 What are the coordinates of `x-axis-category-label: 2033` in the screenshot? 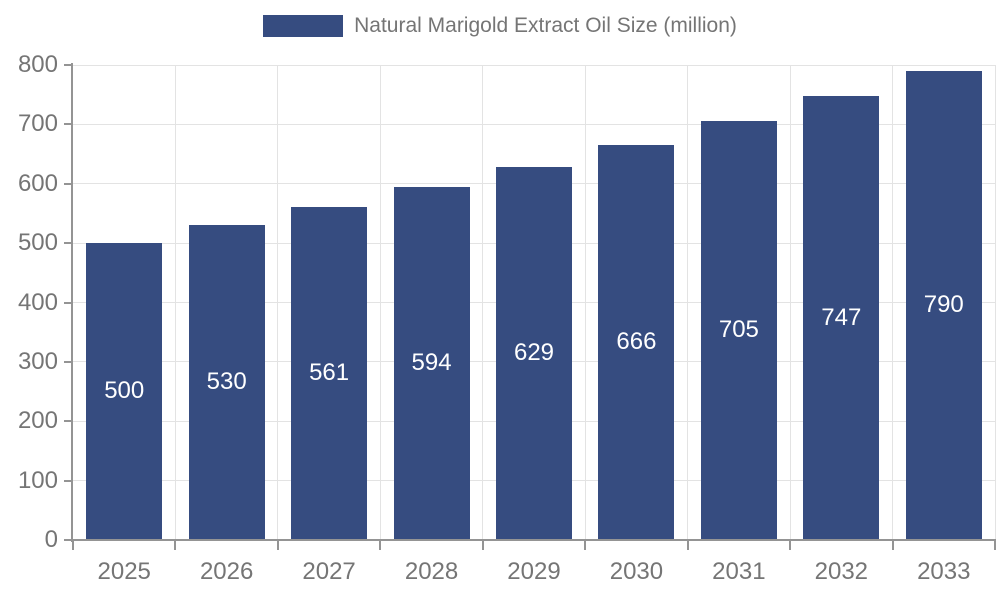 It's located at (944, 571).